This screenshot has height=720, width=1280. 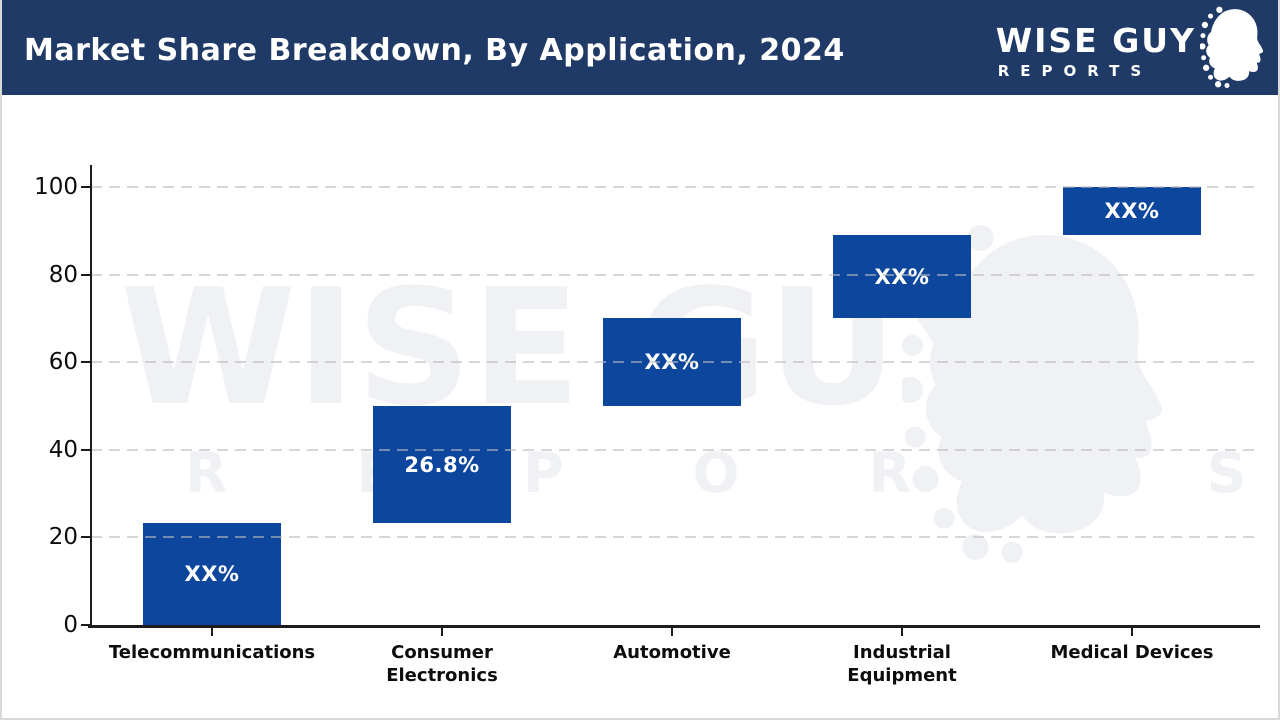 I want to click on brand-head-icon, so click(x=1232, y=47).